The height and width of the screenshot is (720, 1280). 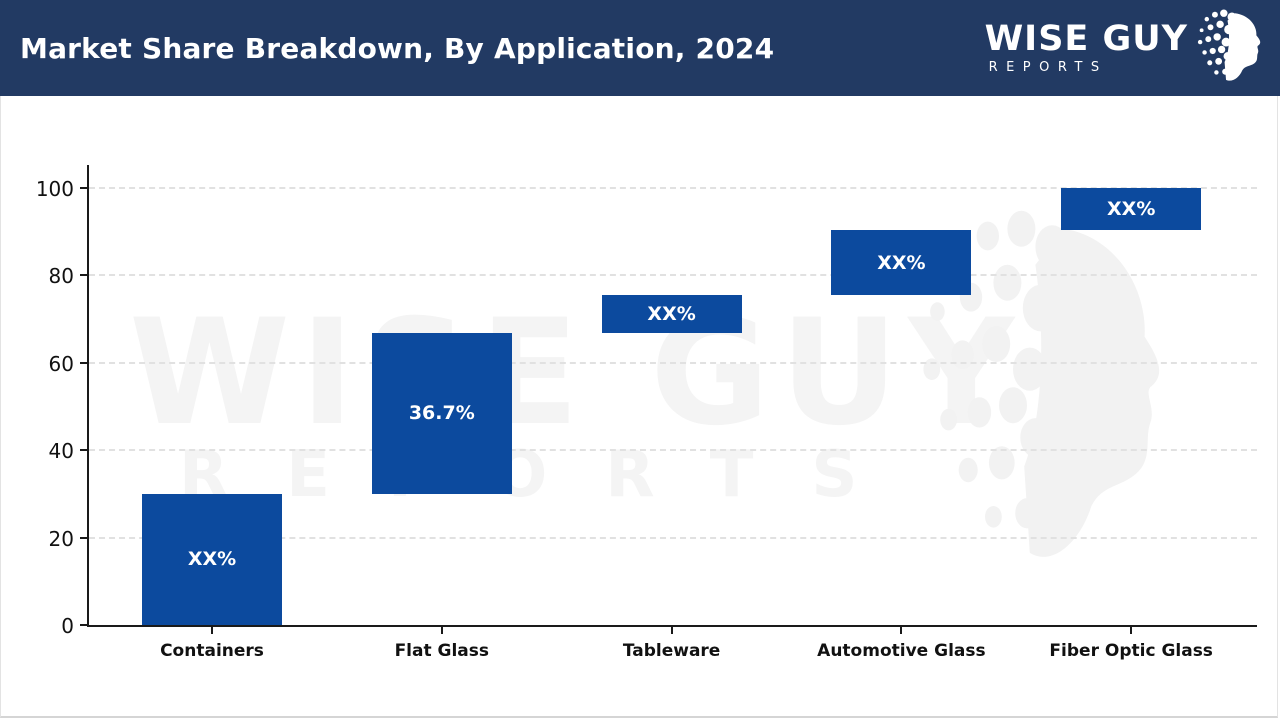 What do you see at coordinates (1048, 67) in the screenshot?
I see `logo-reports-label: REPORTS` at bounding box center [1048, 67].